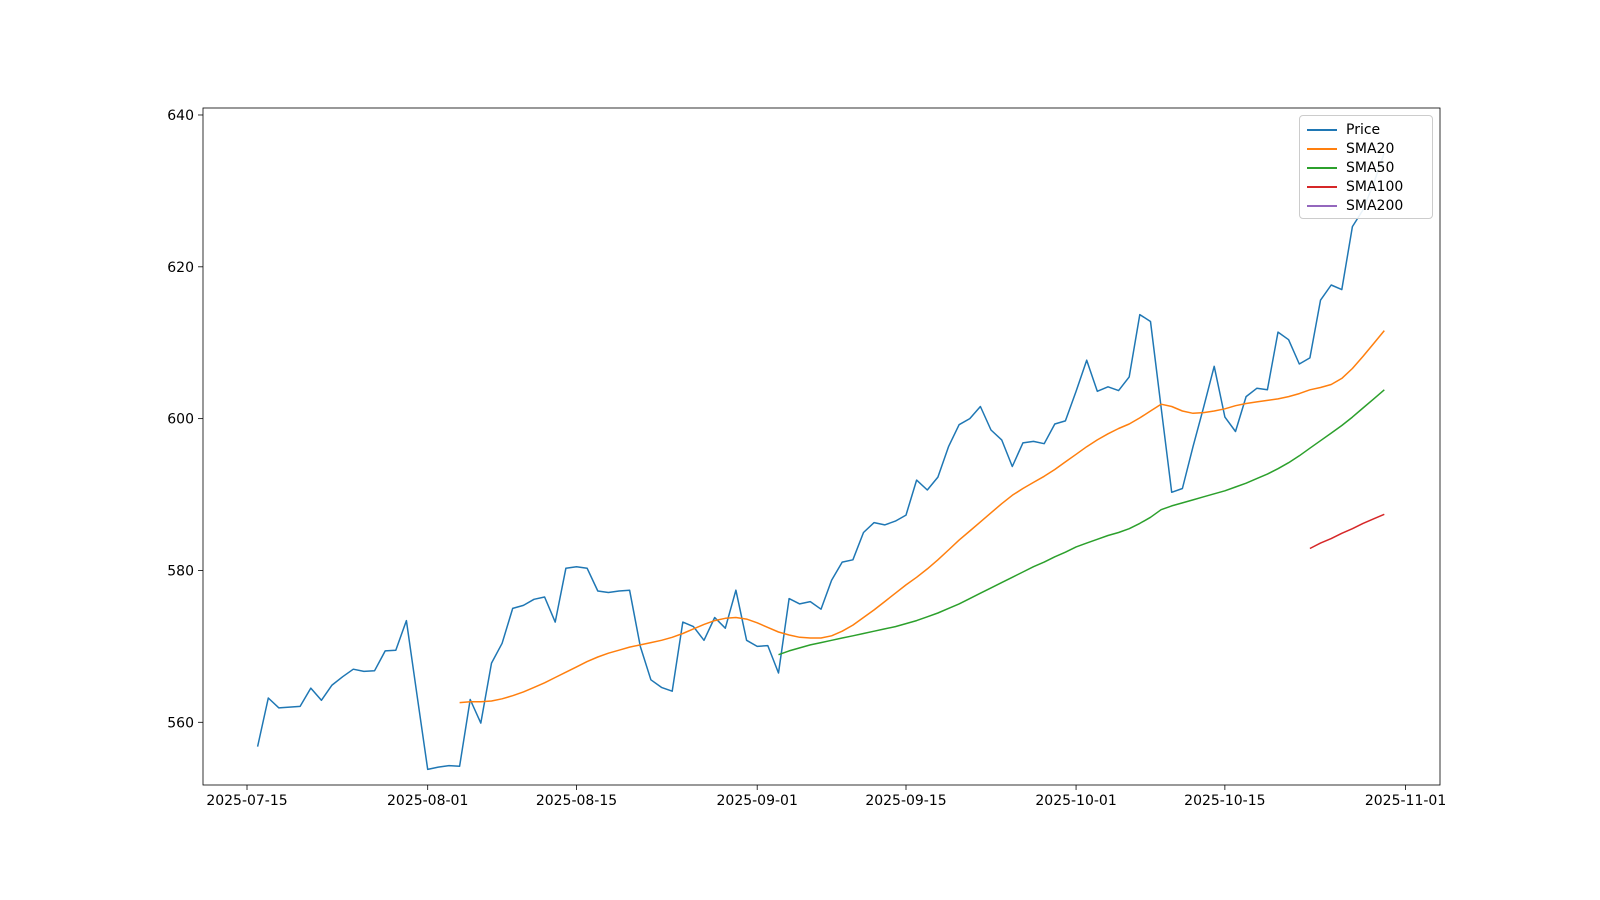 The image size is (1600, 900). I want to click on legend-entry-sma200: SMA200, so click(1366, 206).